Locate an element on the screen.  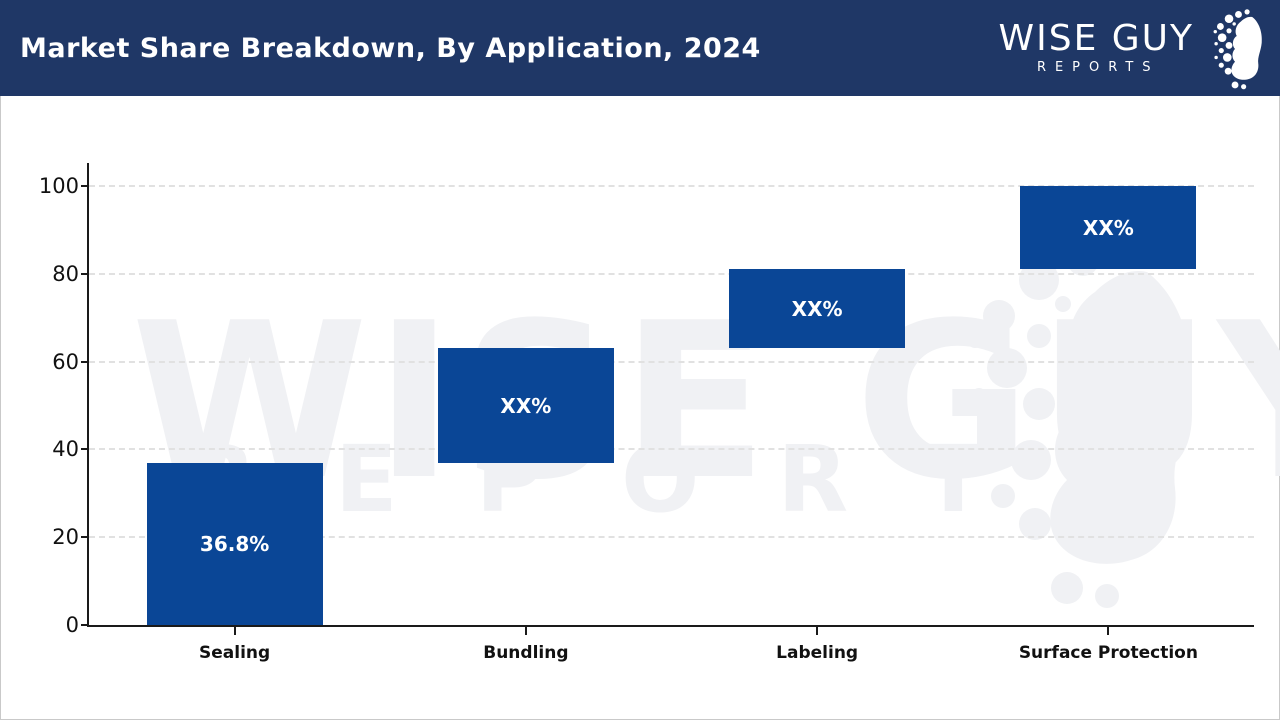
x-axis is located at coordinates (670, 626).